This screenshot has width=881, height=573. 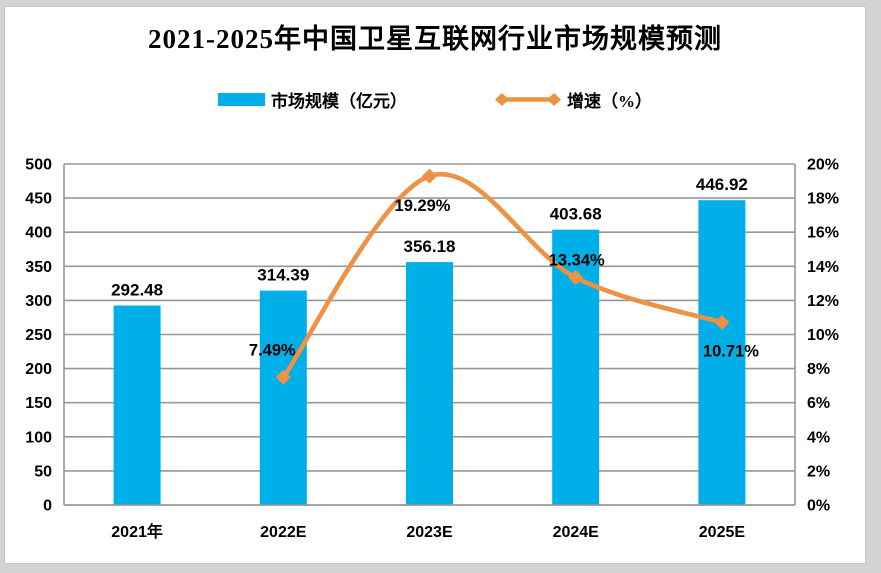 I want to click on growth-value-label: 10.71%, so click(x=731, y=351).